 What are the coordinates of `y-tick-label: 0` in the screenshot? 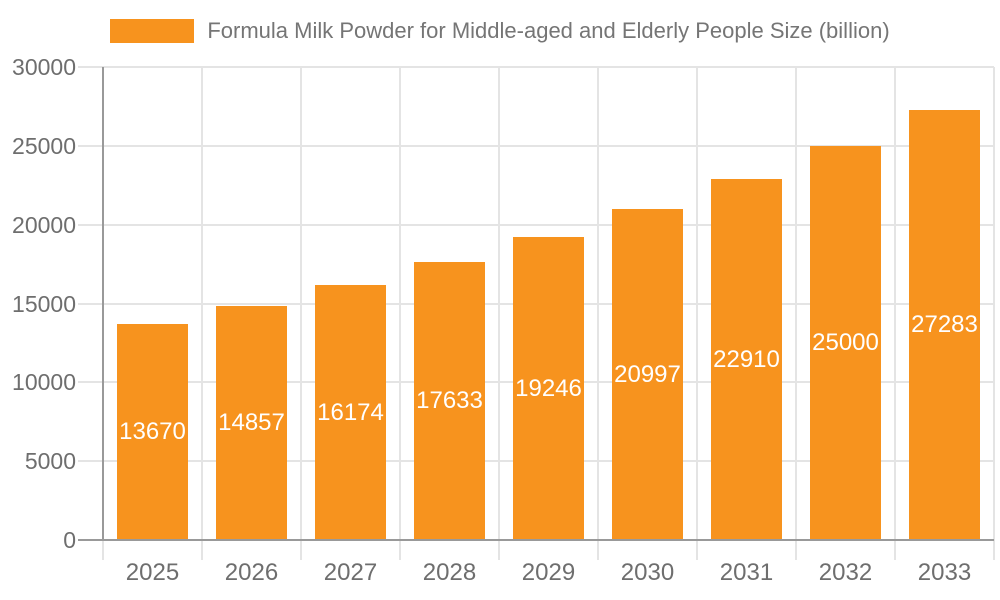 It's located at (69, 540).